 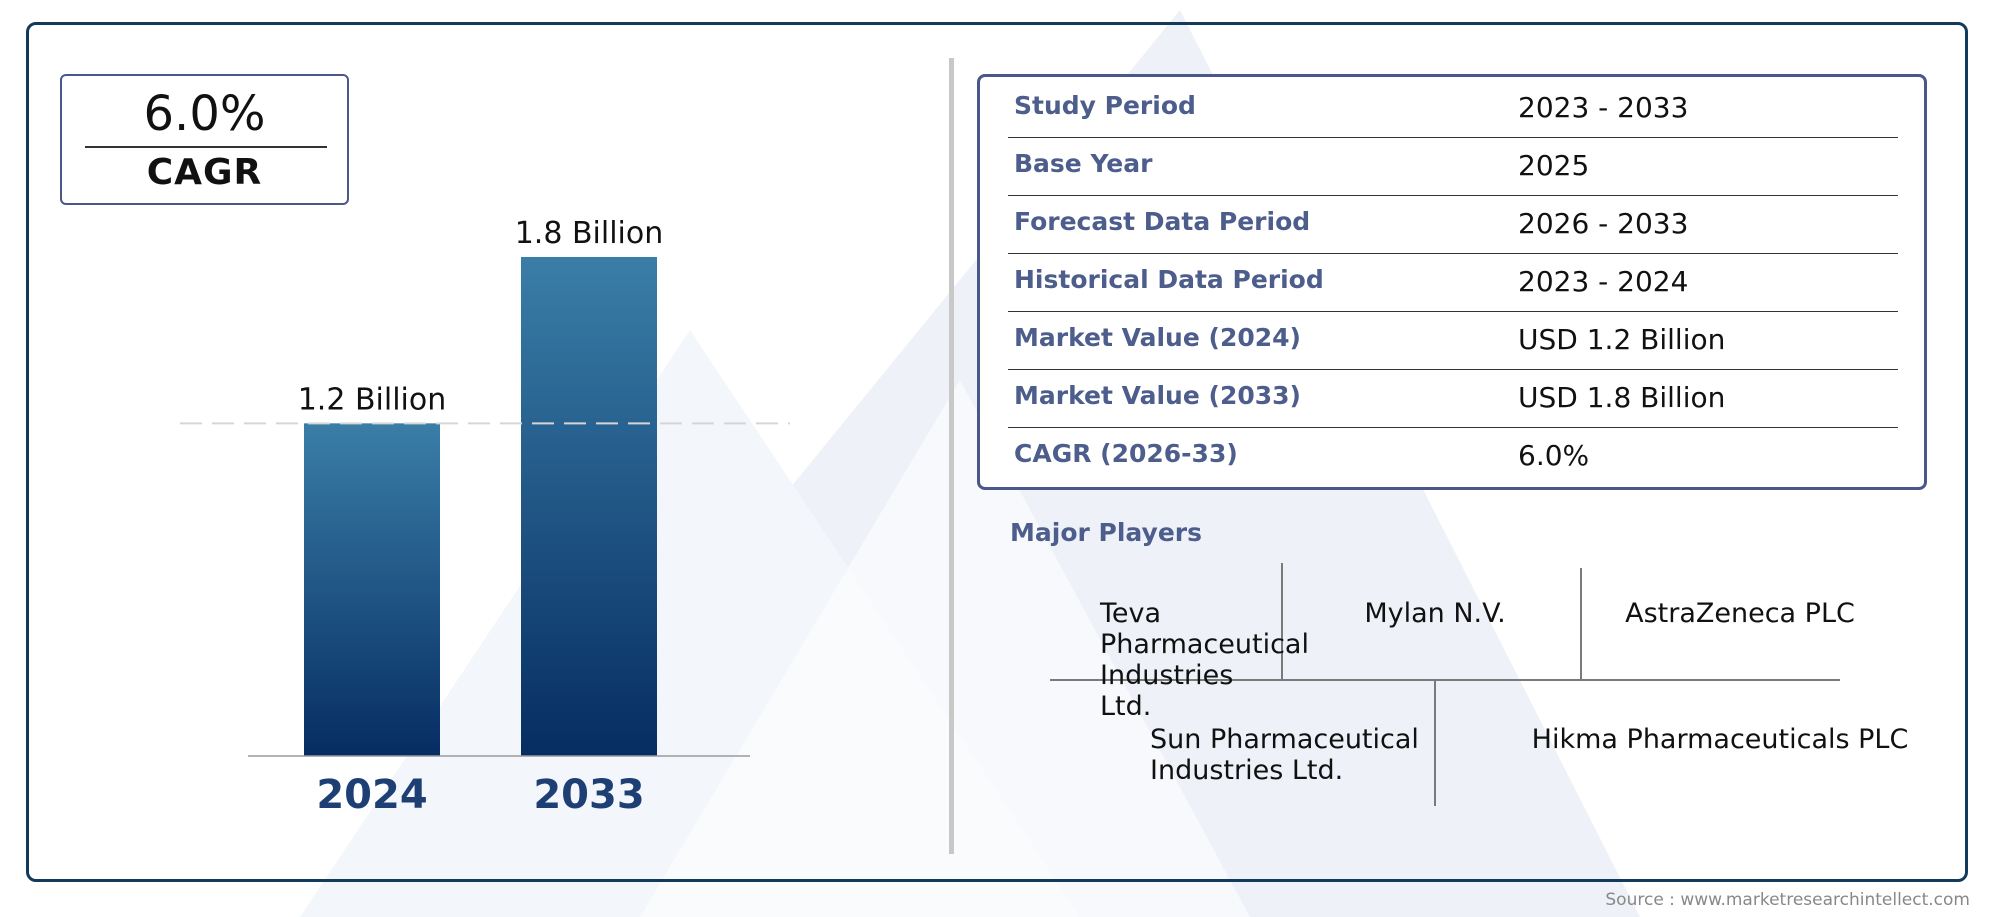 I want to click on player-hikma: Hikma Pharmaceuticals PLC, so click(x=1720, y=739).